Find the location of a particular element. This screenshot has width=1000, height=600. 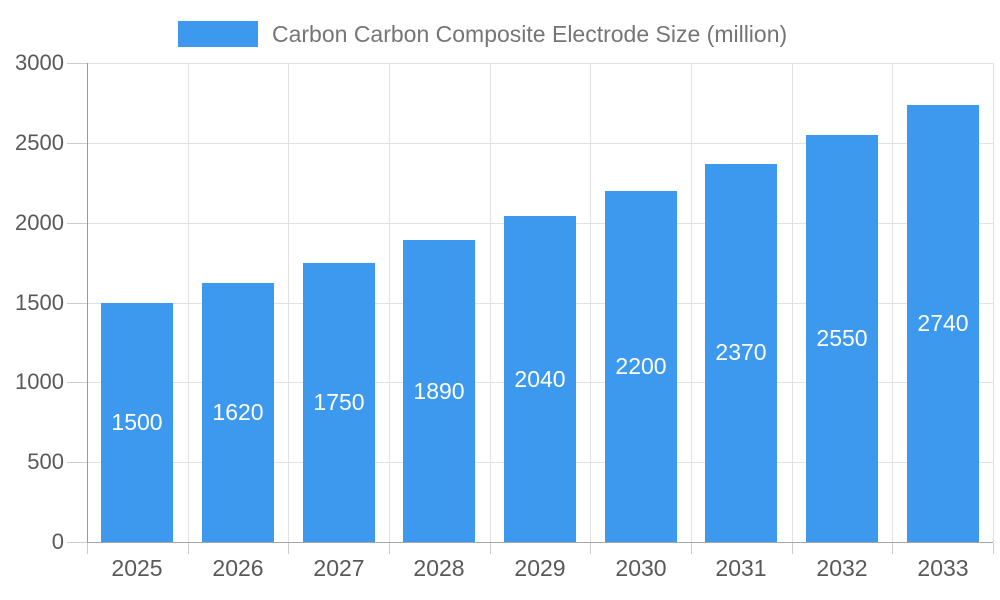

bar-2025: 1500 is located at coordinates (137, 422).